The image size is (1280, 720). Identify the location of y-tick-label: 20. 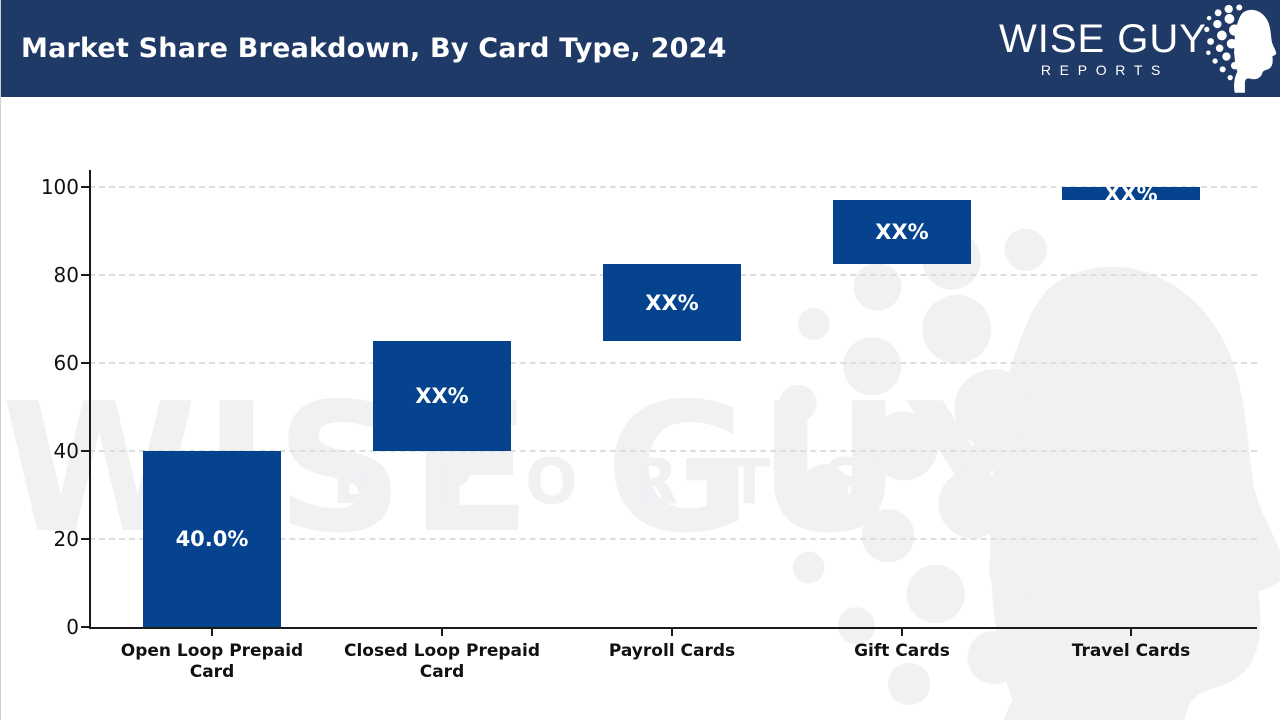
(66, 539).